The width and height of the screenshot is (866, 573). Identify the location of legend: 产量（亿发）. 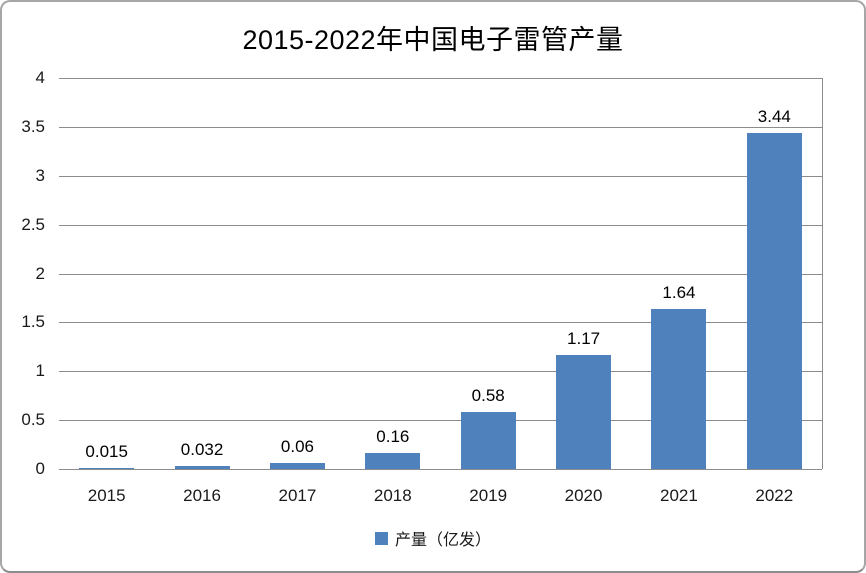
(433, 538).